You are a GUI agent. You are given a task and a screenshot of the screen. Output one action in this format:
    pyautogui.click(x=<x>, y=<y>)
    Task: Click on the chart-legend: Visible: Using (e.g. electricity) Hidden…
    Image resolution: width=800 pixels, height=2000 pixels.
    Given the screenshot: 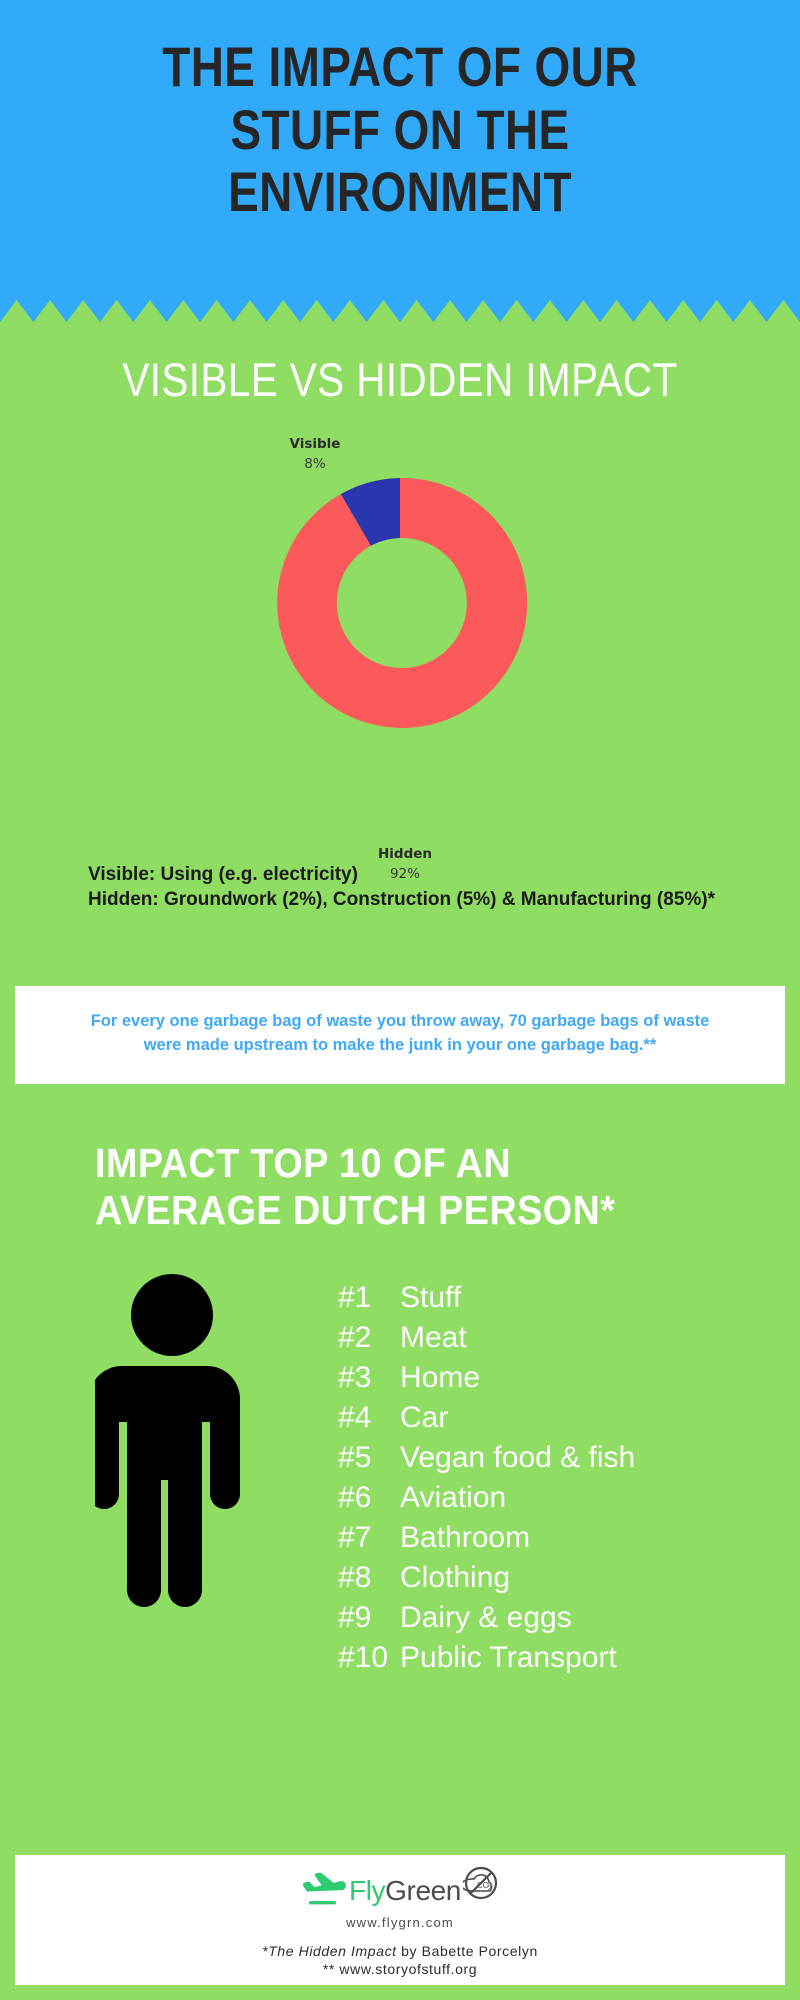 What is the action you would take?
    pyautogui.click(x=408, y=887)
    